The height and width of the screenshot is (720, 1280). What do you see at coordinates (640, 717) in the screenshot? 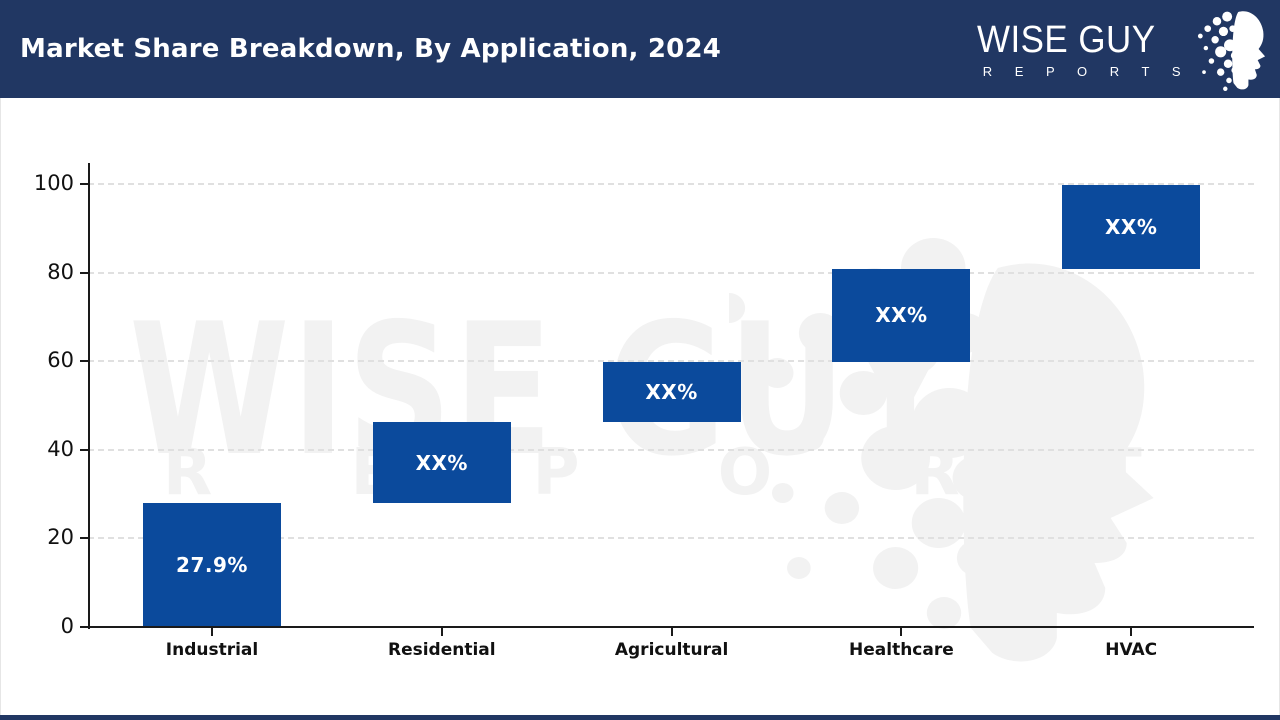
I see `footer-bar` at bounding box center [640, 717].